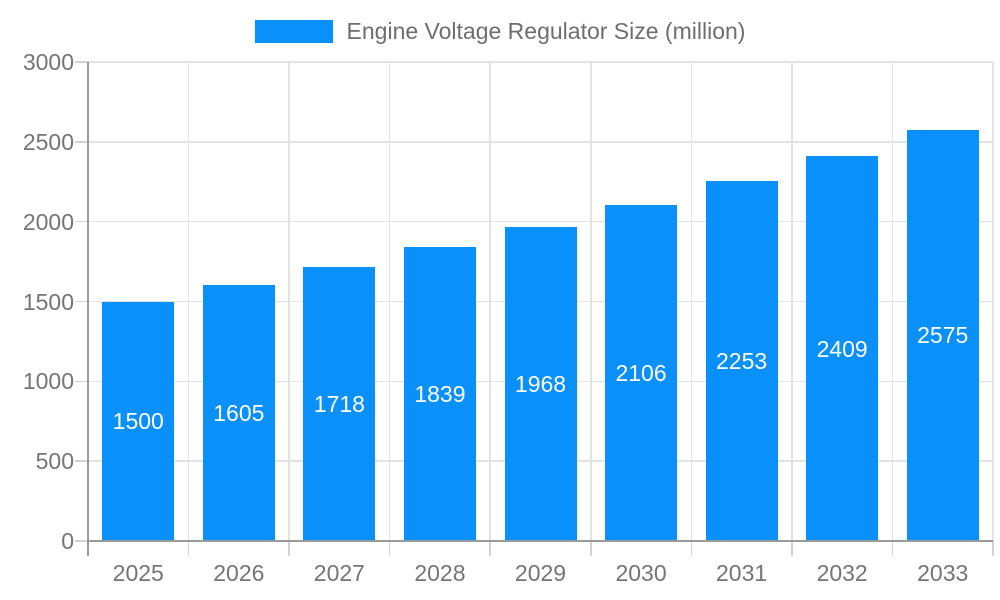 The height and width of the screenshot is (600, 1000). Describe the element at coordinates (842, 573) in the screenshot. I see `x-axis-label: 2032` at that location.